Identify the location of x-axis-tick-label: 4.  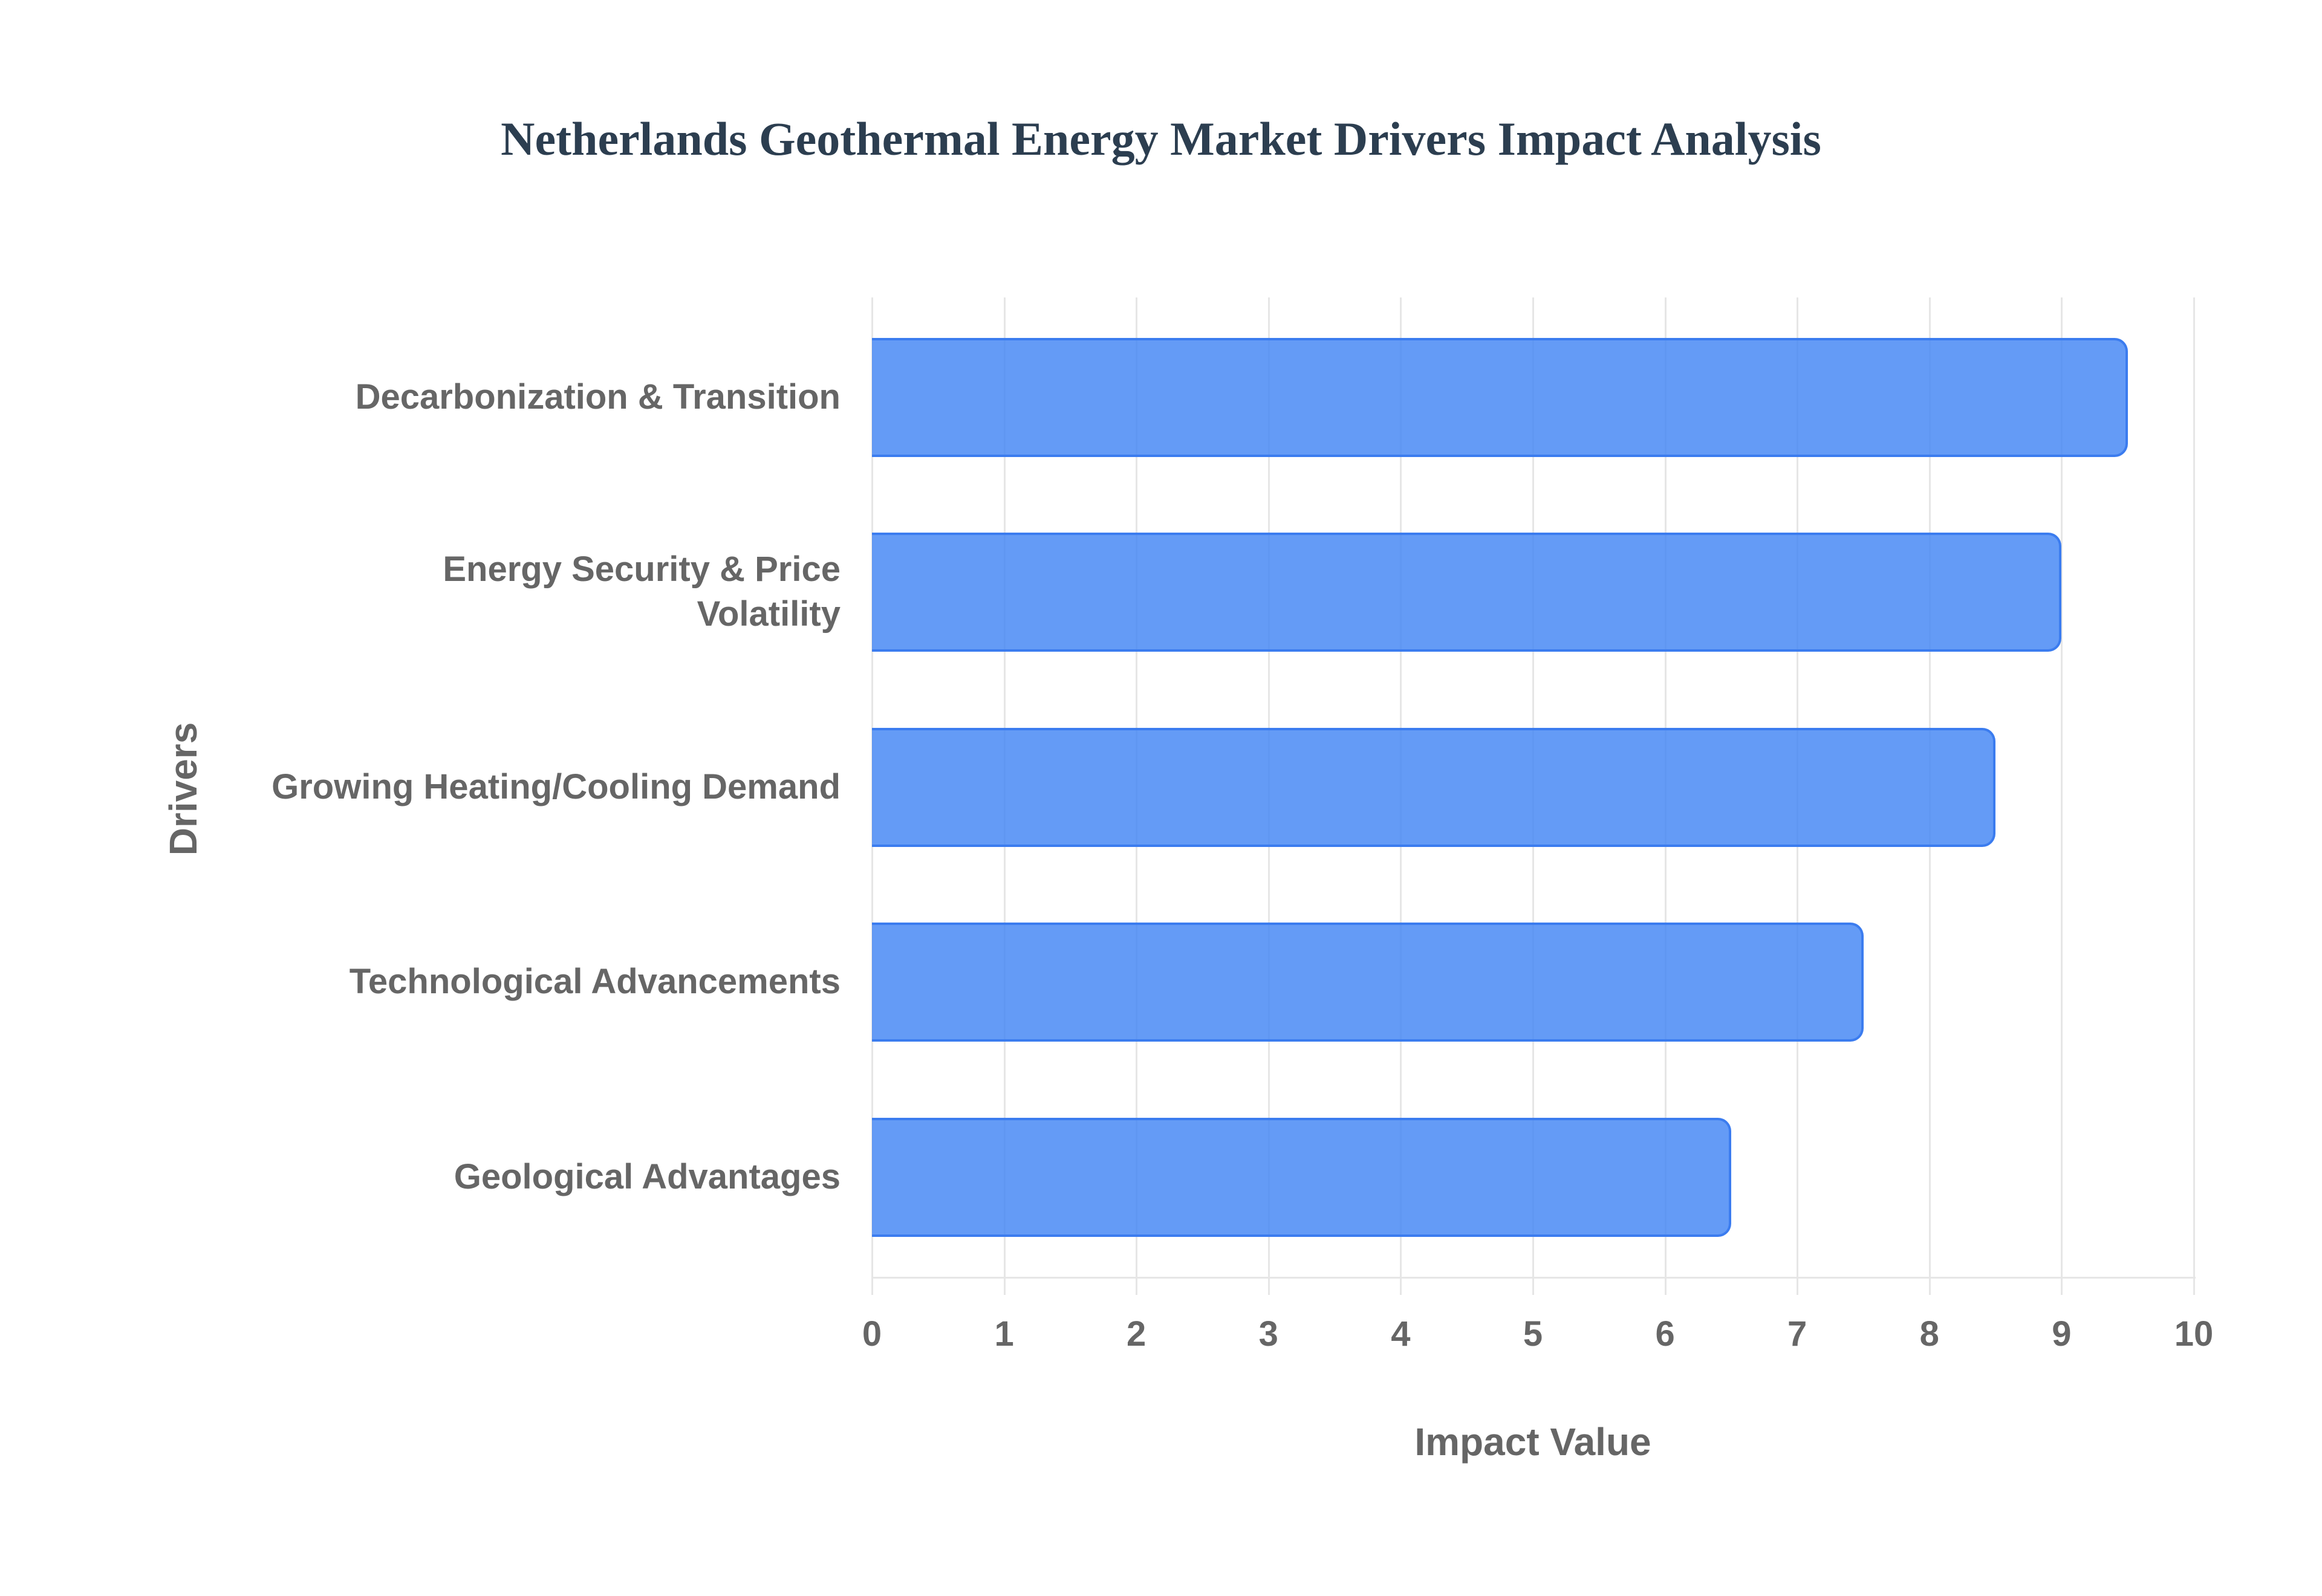
(1401, 1334).